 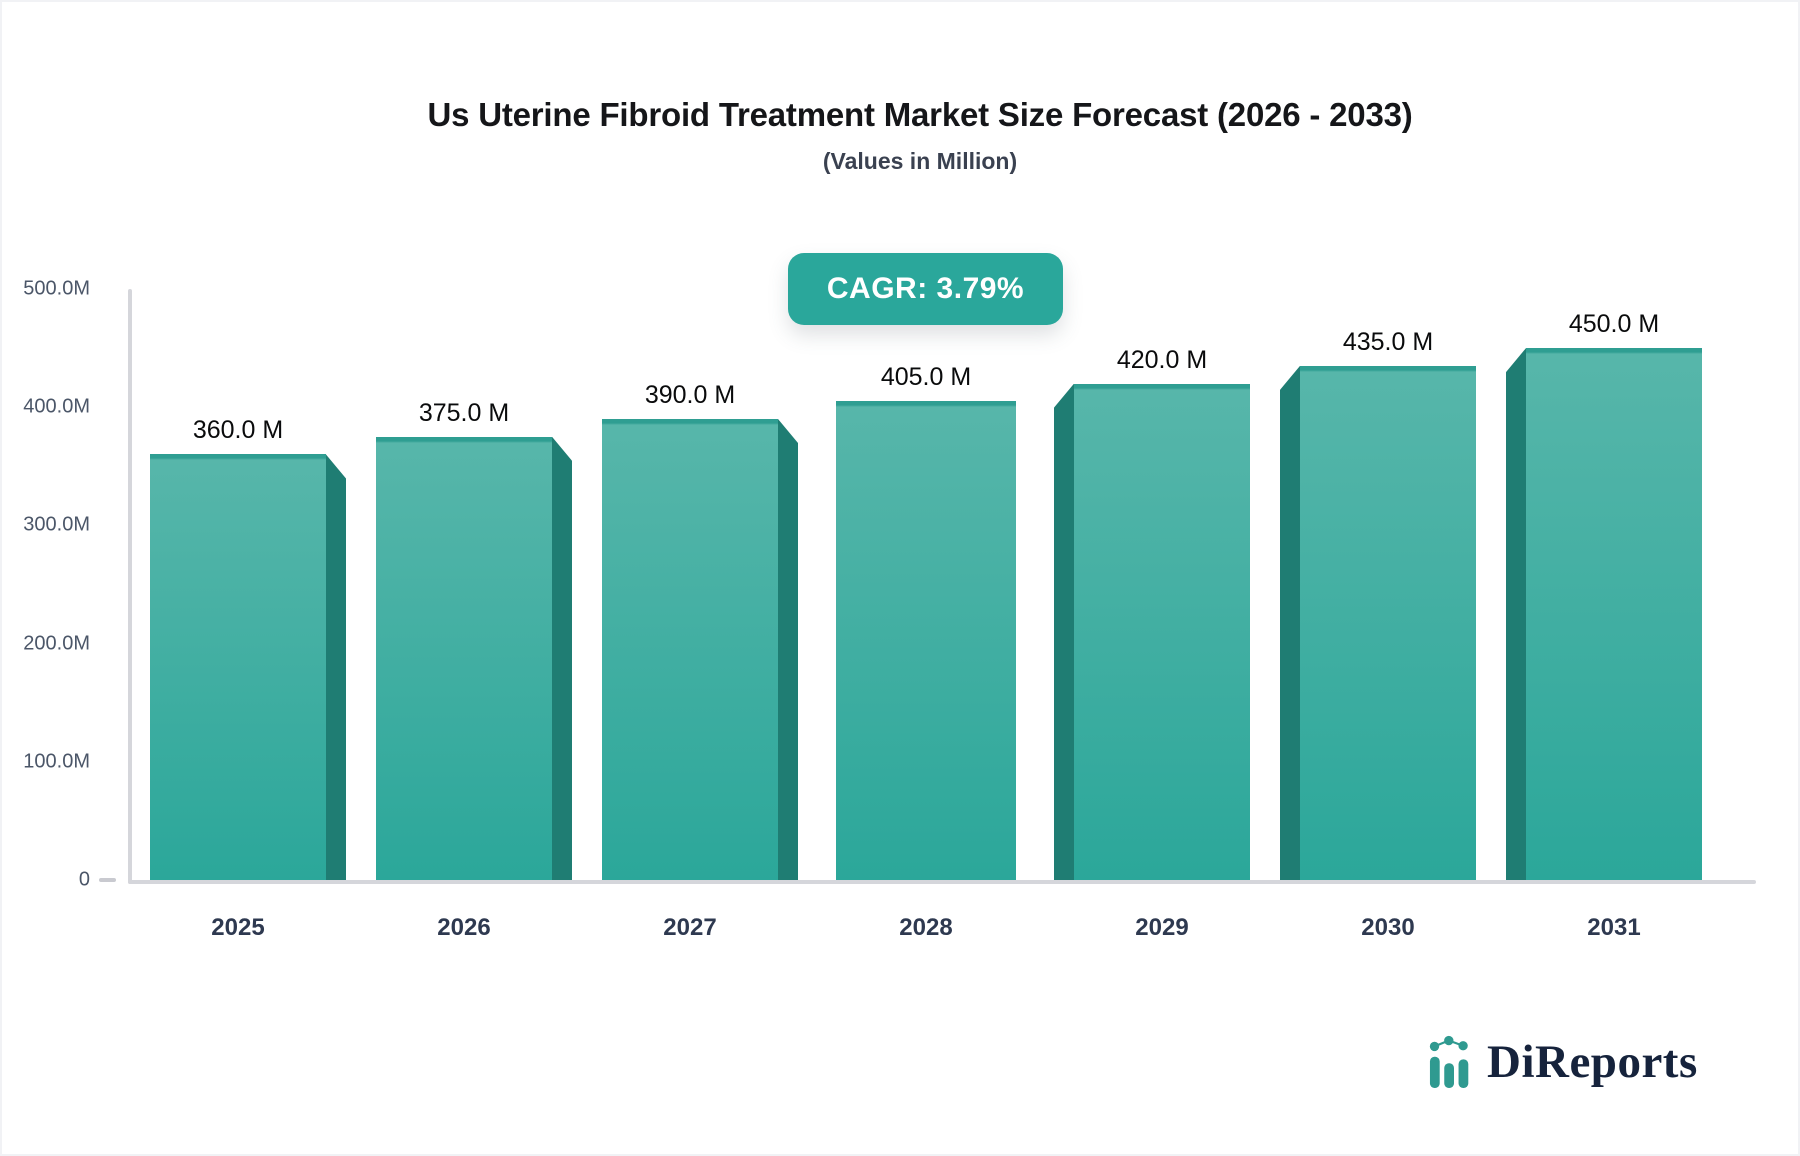 I want to click on y-axis: 500.0M 400.0M 300.0M 200.0M 100.0M 0, so click(x=45, y=584).